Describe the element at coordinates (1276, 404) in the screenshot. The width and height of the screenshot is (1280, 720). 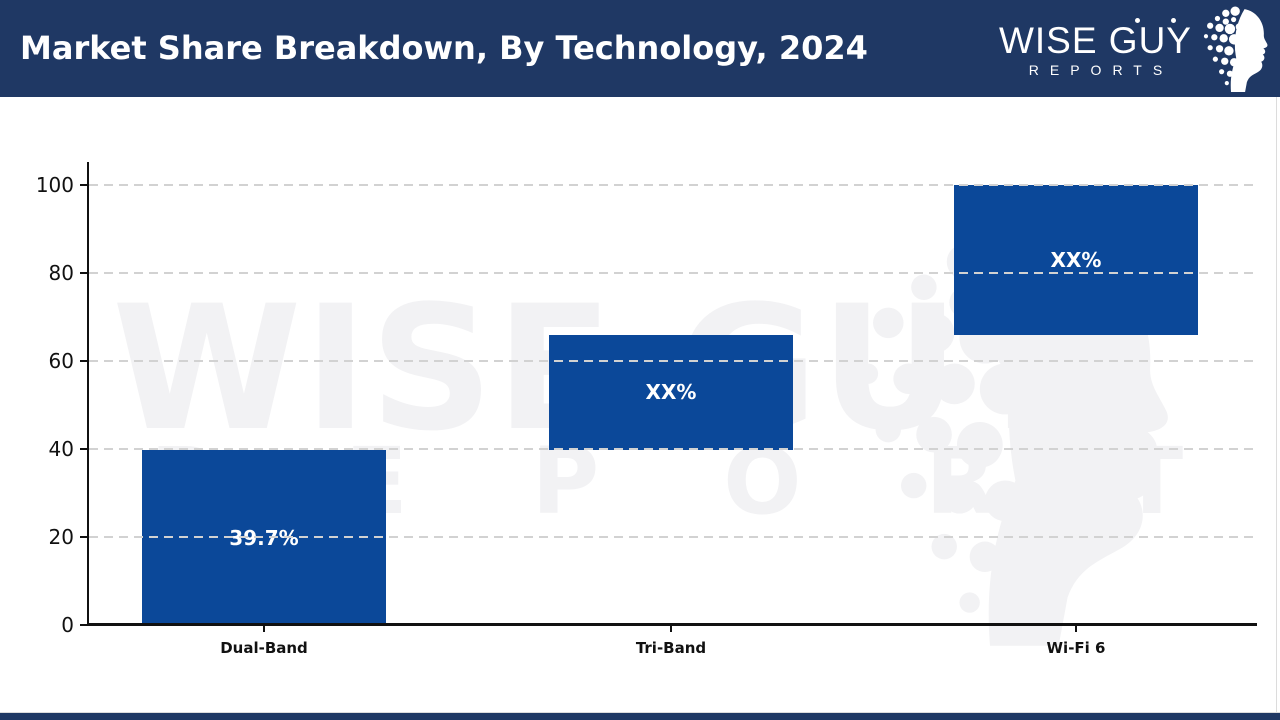
I see `right-hairline` at that location.